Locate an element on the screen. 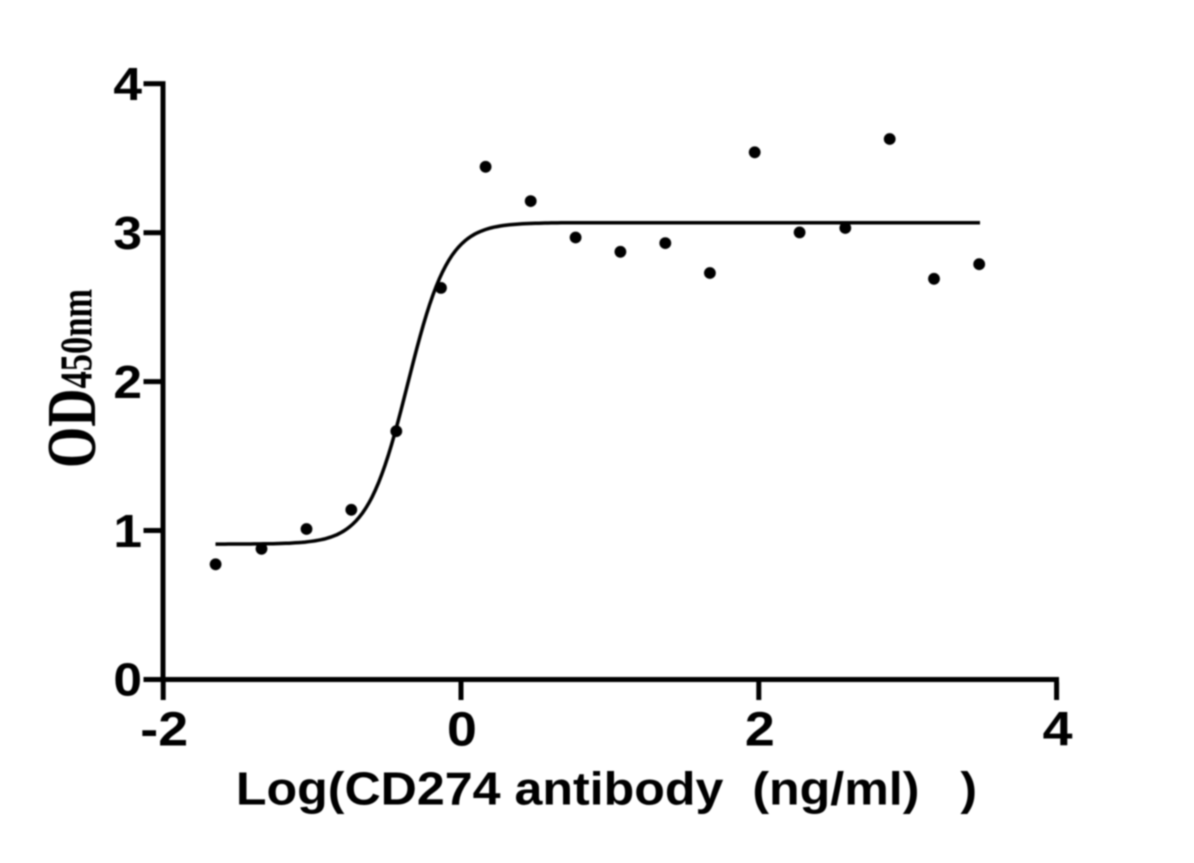  svg-text: 3 is located at coordinates (127, 233).